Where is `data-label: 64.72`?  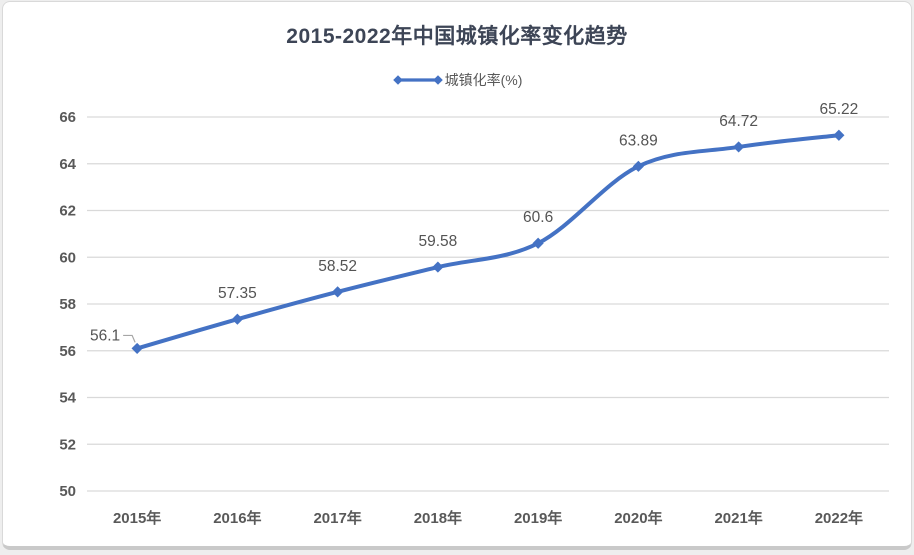 data-label: 64.72 is located at coordinates (738, 121).